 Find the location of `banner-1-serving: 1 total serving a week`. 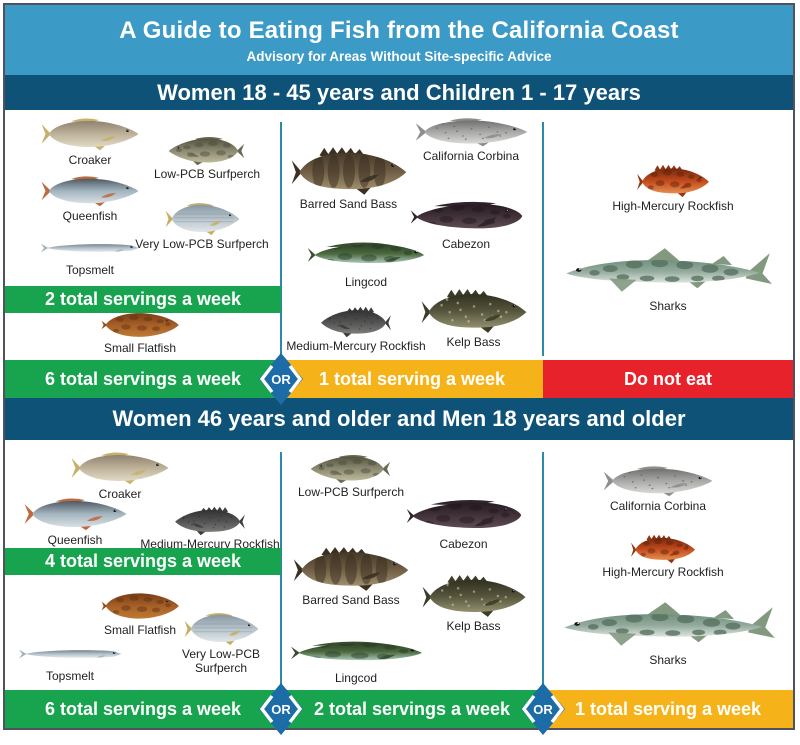

banner-1-serving: 1 total serving a week is located at coordinates (668, 709).